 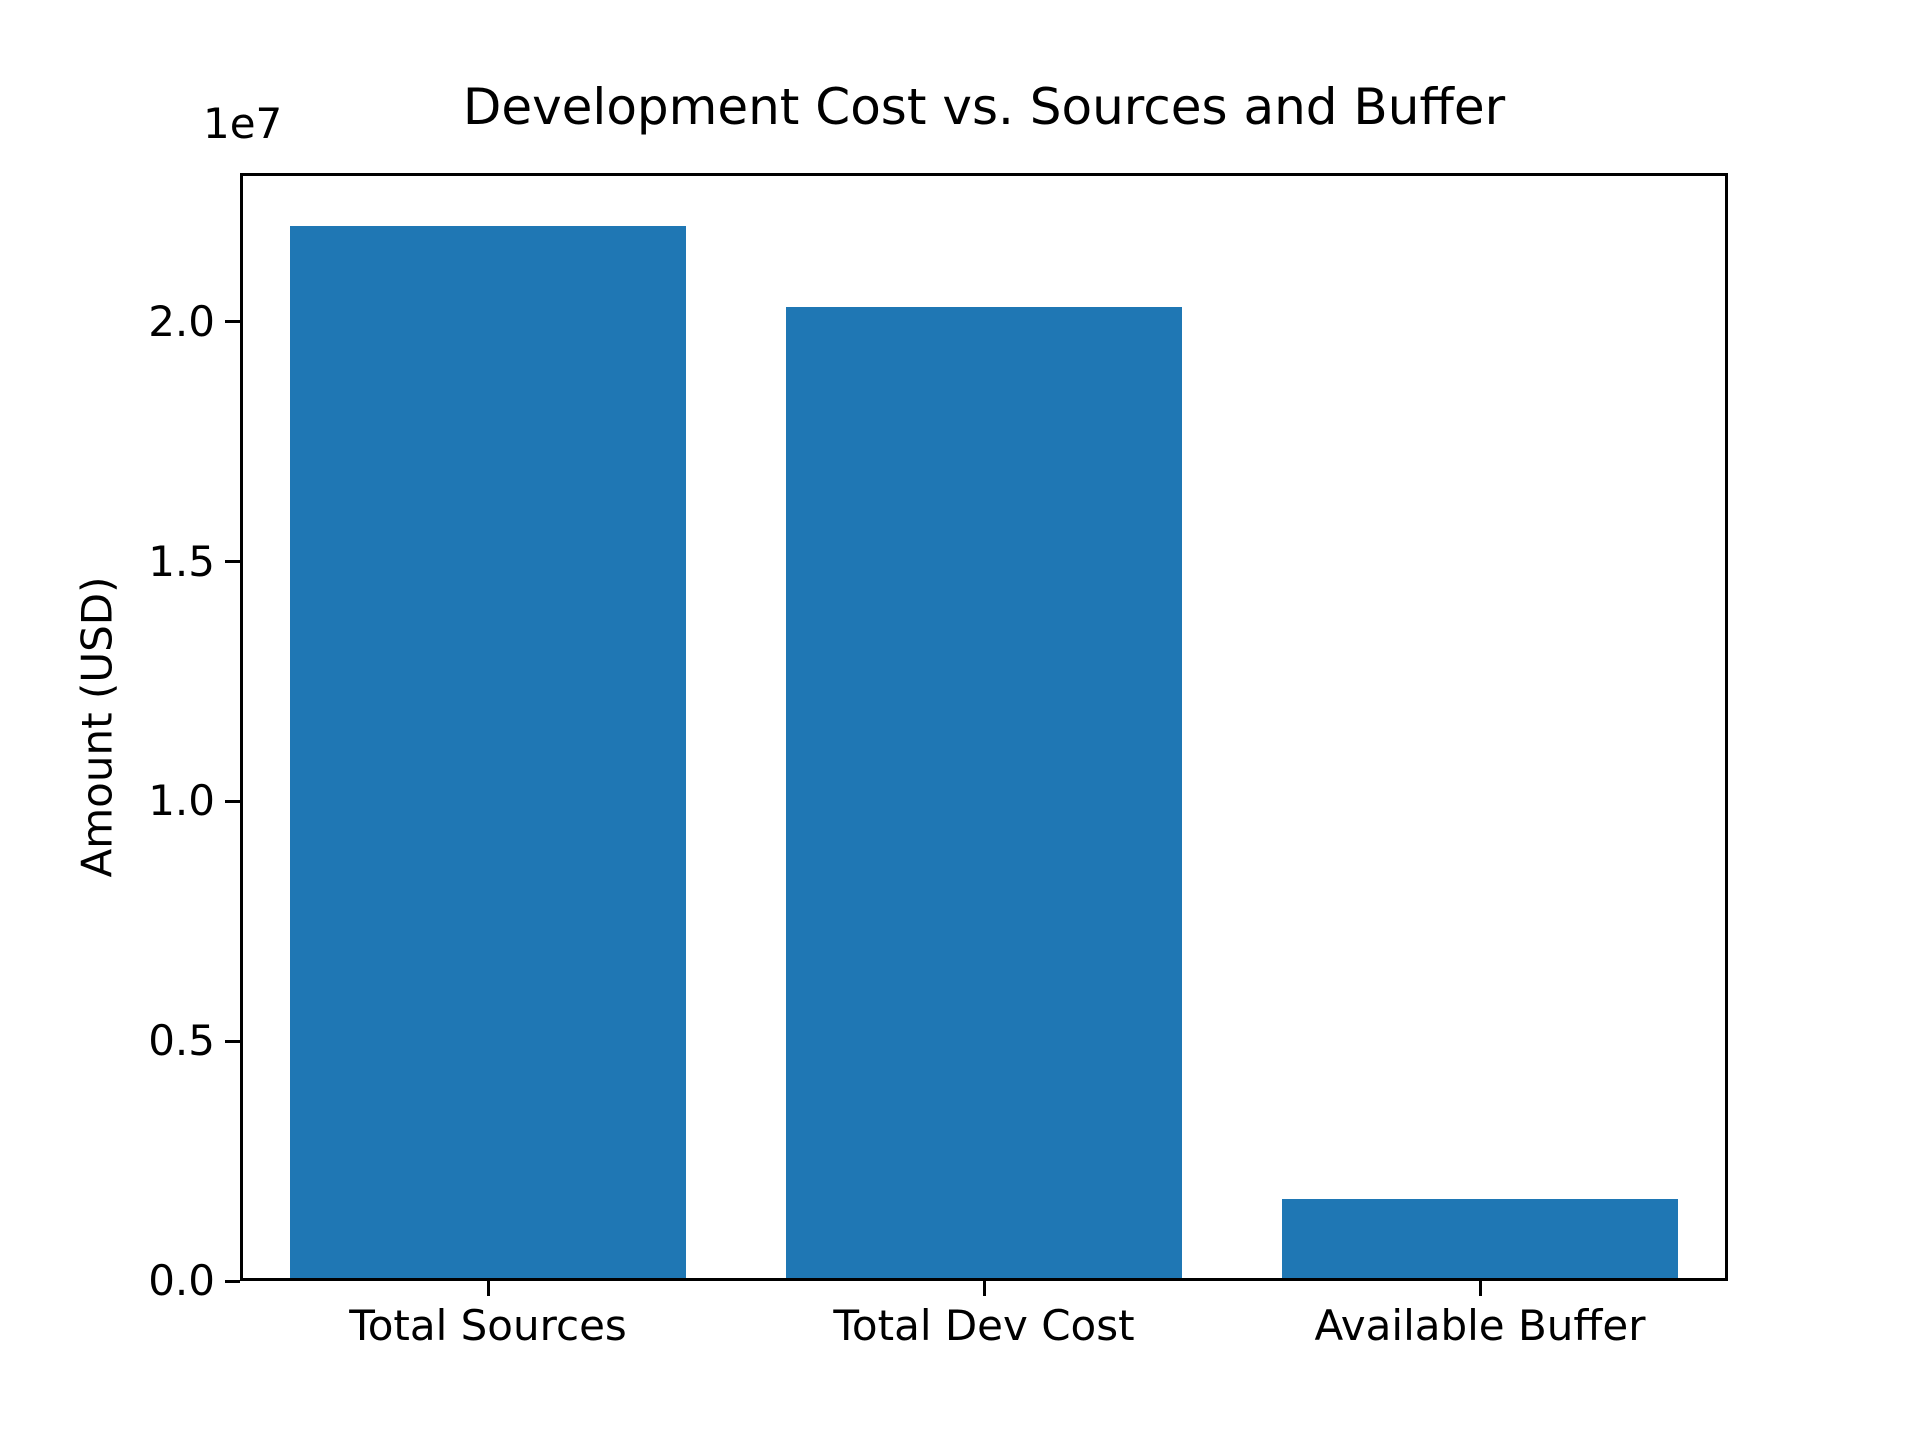 What do you see at coordinates (488, 1325) in the screenshot?
I see `x-tick-label-total-sources: Total Sources` at bounding box center [488, 1325].